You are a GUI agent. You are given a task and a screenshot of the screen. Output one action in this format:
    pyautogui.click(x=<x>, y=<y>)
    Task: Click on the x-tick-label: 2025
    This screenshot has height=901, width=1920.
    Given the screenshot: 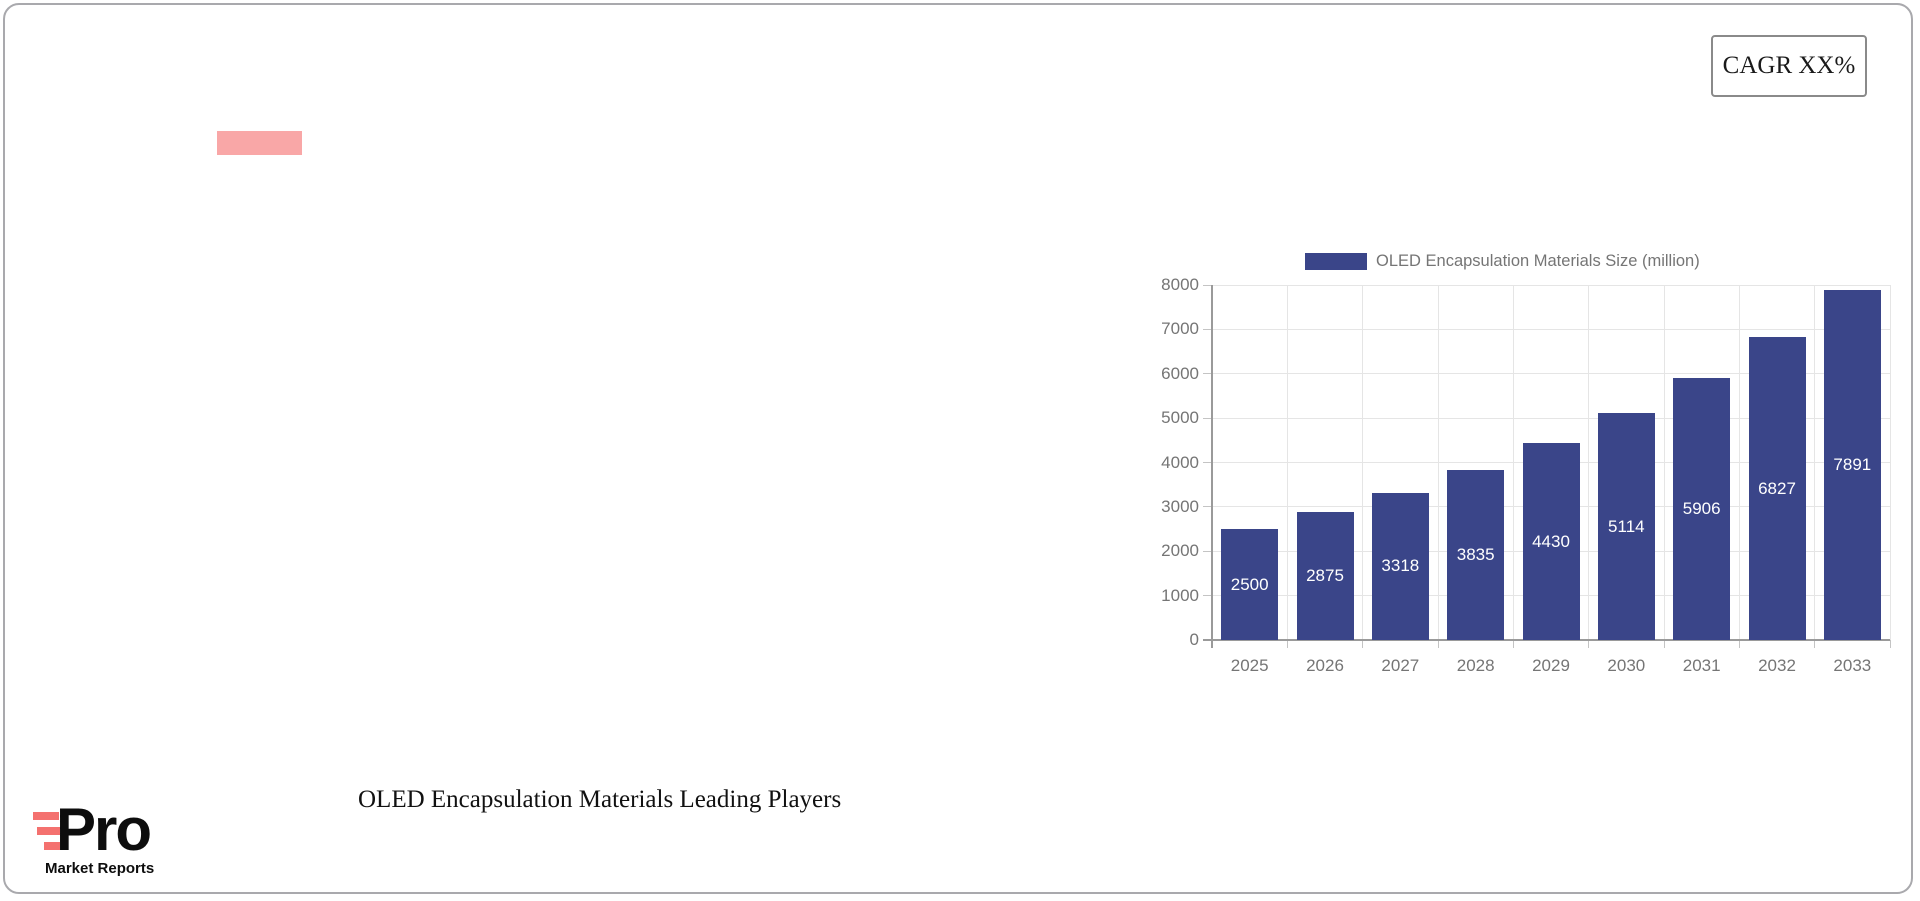 What is the action you would take?
    pyautogui.click(x=1249, y=665)
    